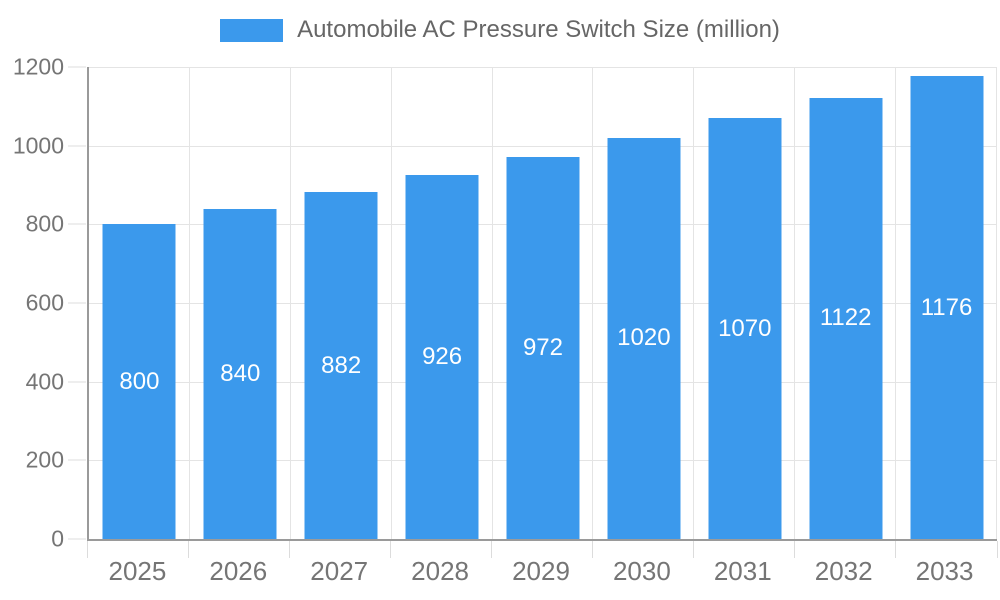 The image size is (1000, 600). What do you see at coordinates (44, 381) in the screenshot?
I see `y-tick-label: 400` at bounding box center [44, 381].